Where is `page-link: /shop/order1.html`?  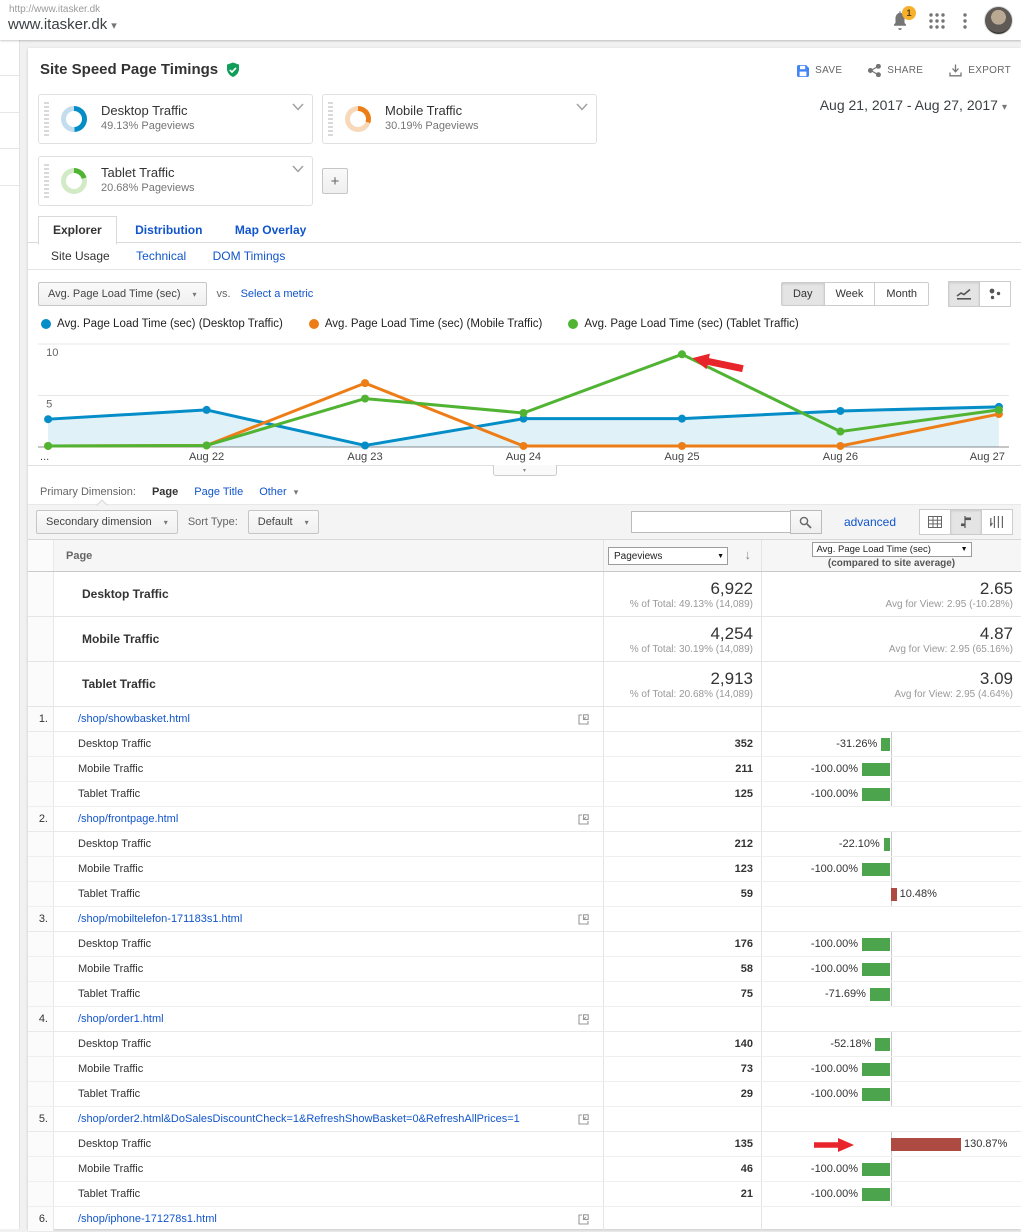 page-link: /shop/order1.html is located at coordinates (121, 1019).